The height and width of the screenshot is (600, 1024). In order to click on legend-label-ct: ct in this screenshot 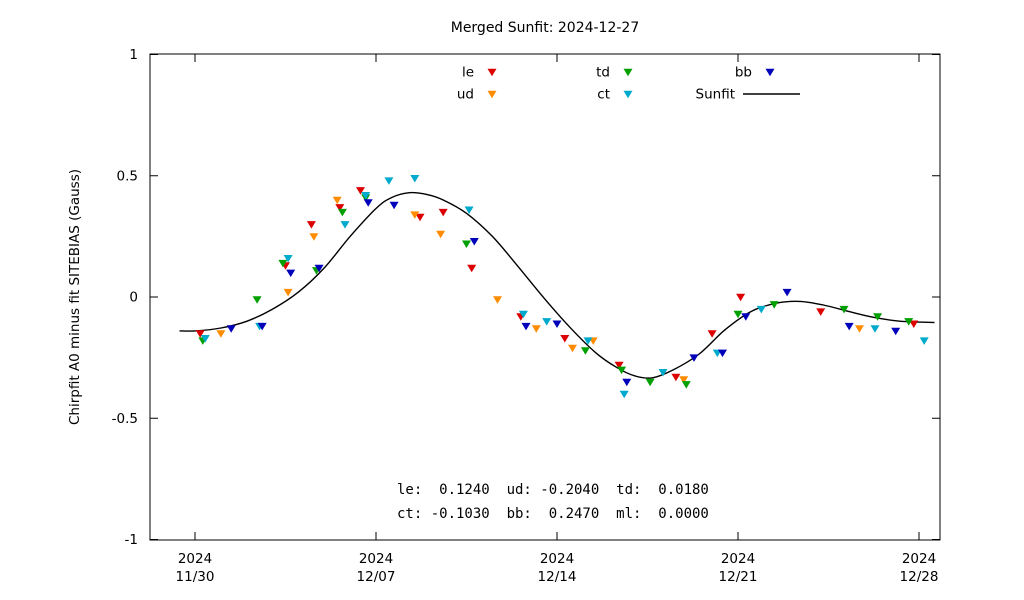, I will do `click(603, 95)`.